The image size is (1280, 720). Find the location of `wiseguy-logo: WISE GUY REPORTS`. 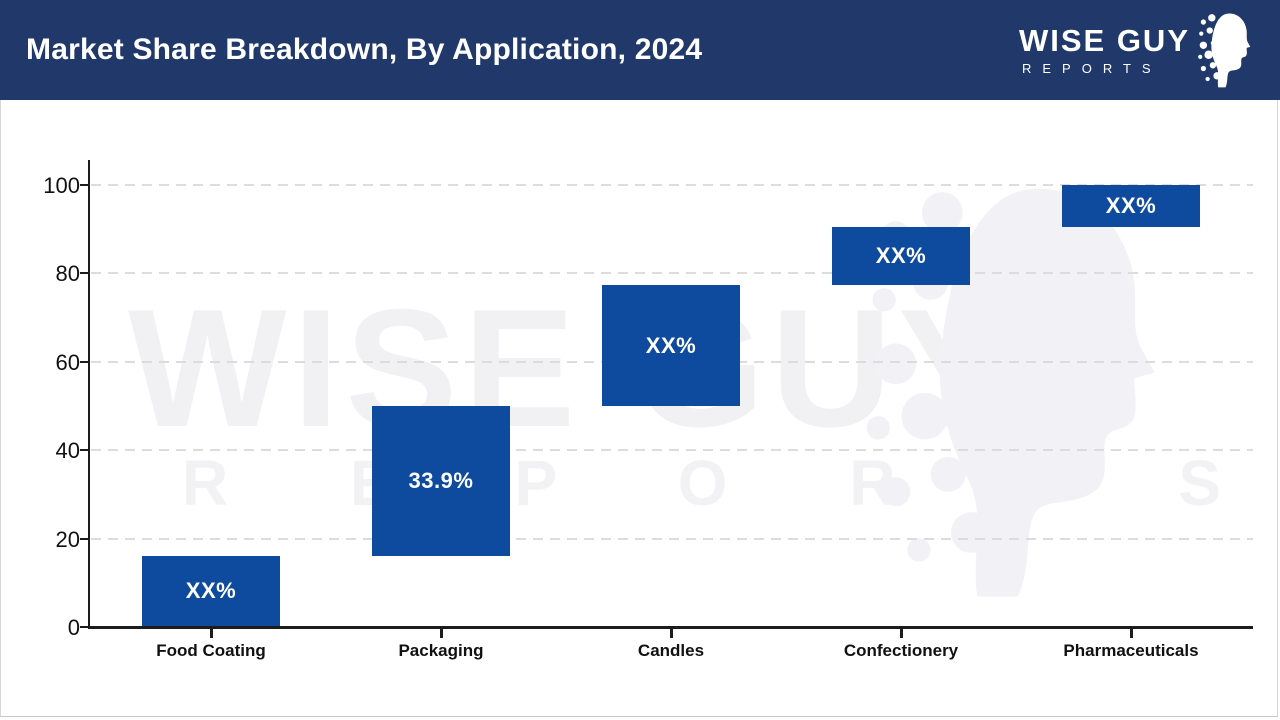

wiseguy-logo: WISE GUY REPORTS is located at coordinates (1136, 50).